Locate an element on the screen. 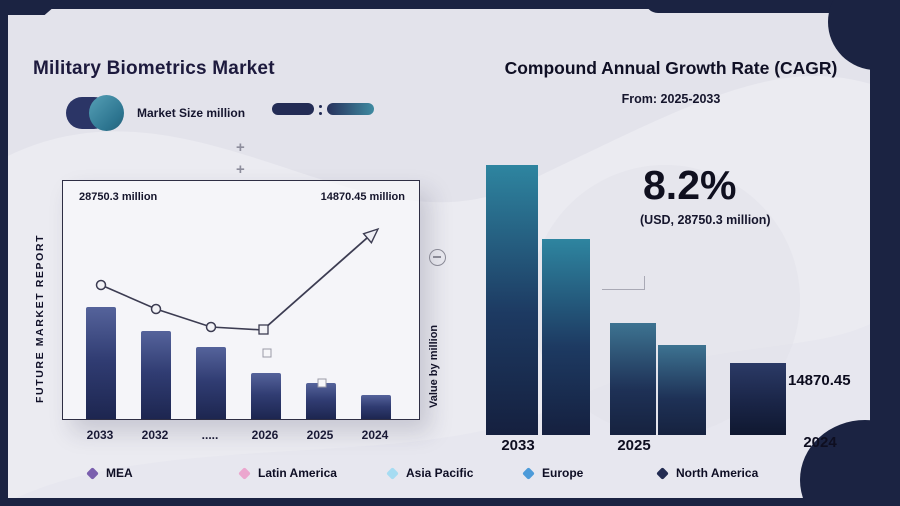 The height and width of the screenshot is (506, 900). cagr-value: 8.2% is located at coordinates (690, 185).